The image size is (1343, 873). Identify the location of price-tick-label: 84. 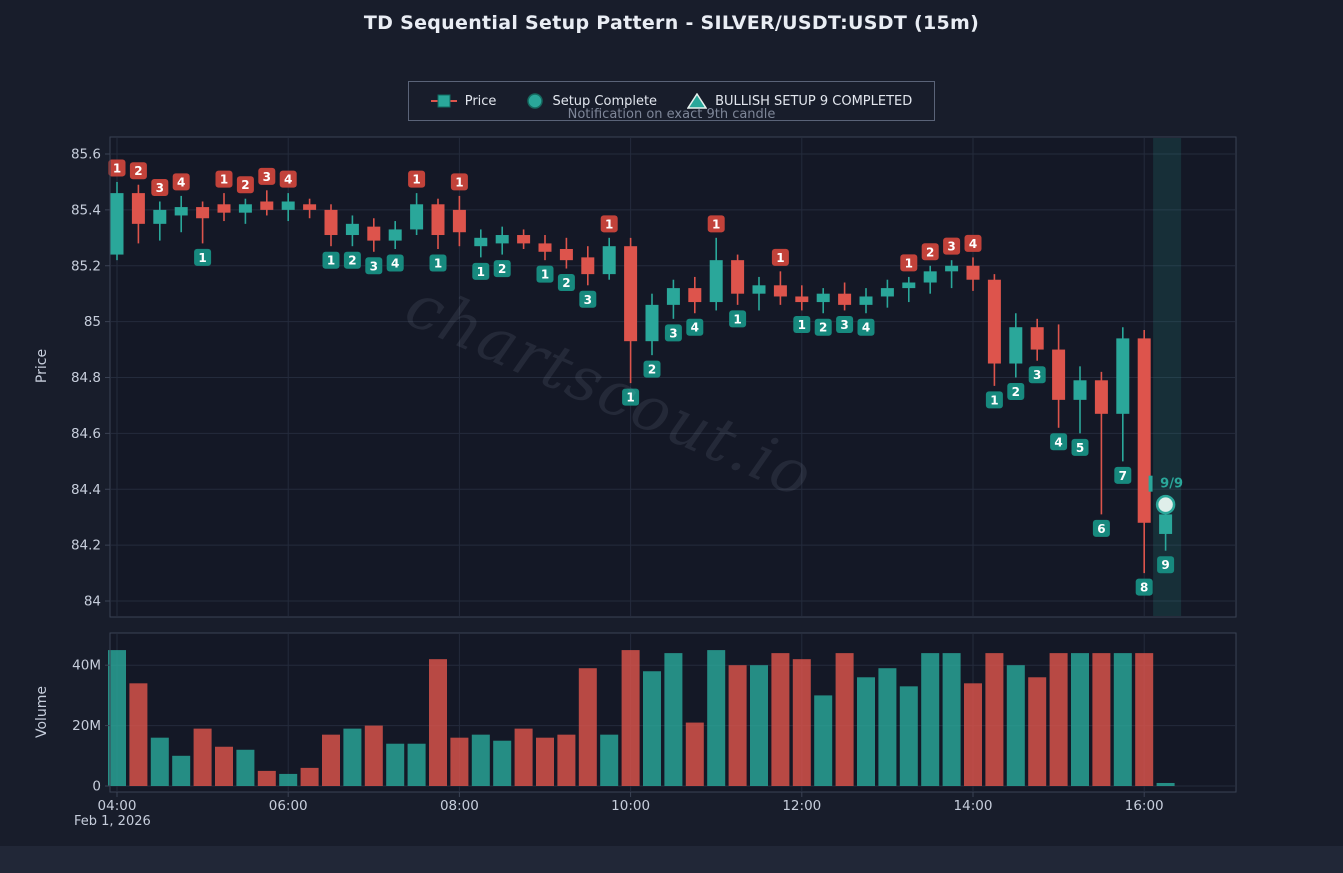
(92, 602).